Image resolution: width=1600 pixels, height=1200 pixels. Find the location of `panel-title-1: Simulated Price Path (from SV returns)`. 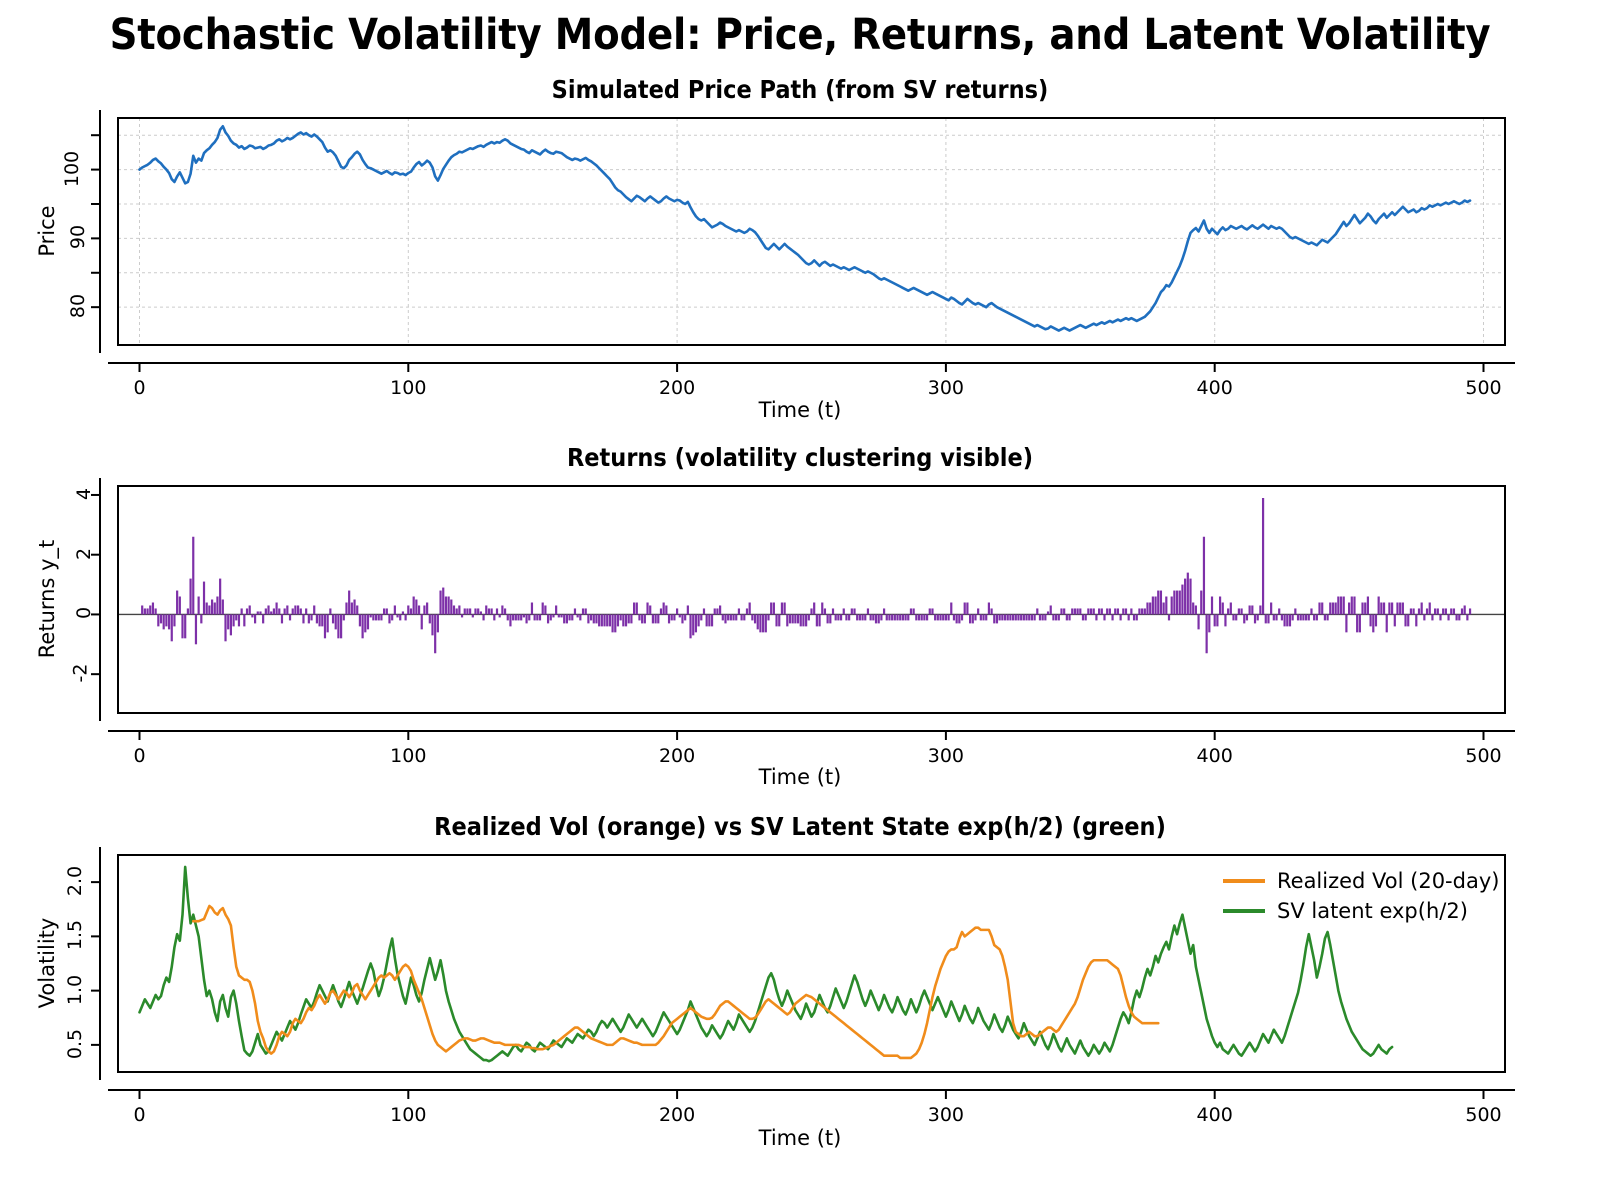

panel-title-1: Simulated Price Path (from SV returns) is located at coordinates (800, 89).